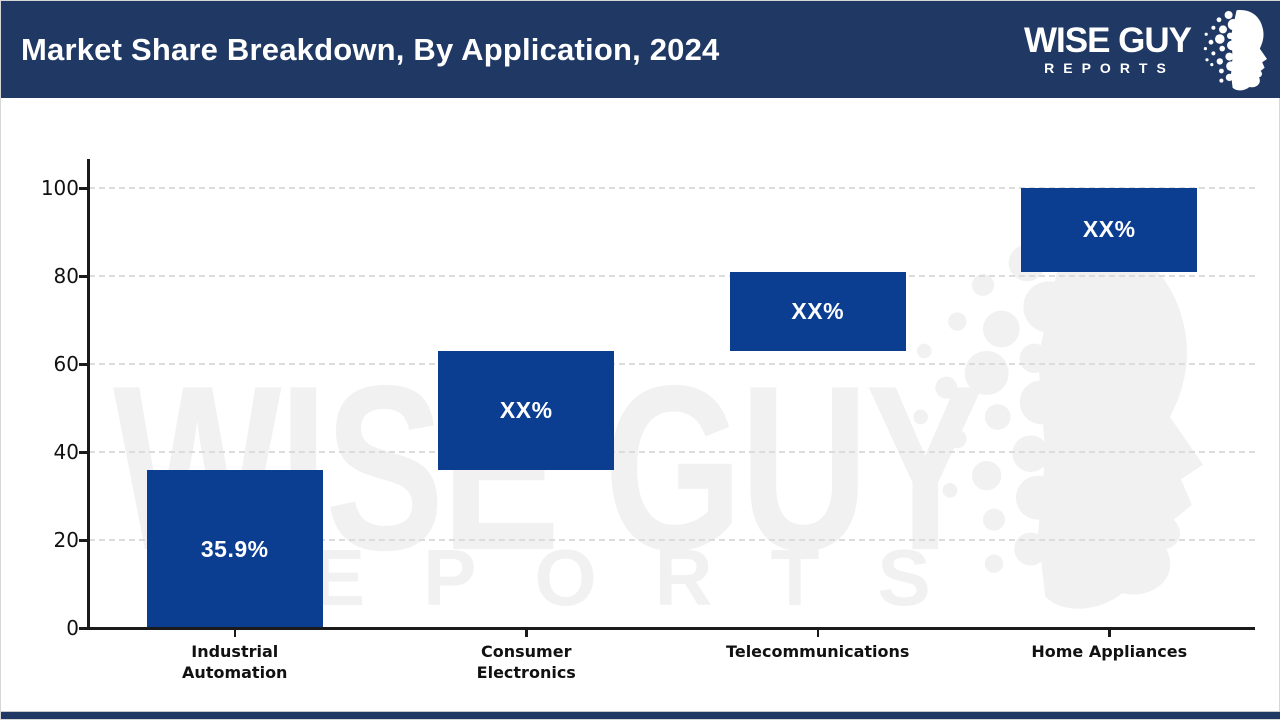 This screenshot has height=721, width=1280. What do you see at coordinates (640, 715) in the screenshot?
I see `footer-bar` at bounding box center [640, 715].